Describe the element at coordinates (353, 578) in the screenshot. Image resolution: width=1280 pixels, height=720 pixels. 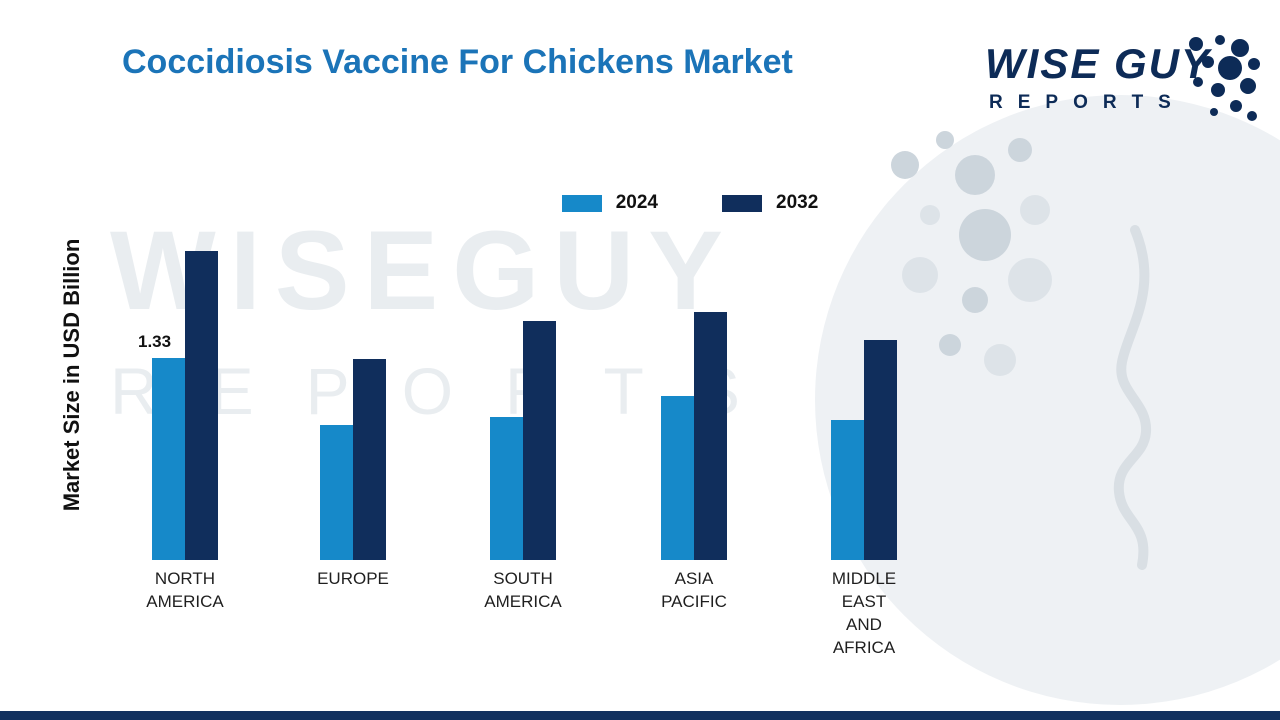
I see `category-label-europe: EUROPE` at that location.